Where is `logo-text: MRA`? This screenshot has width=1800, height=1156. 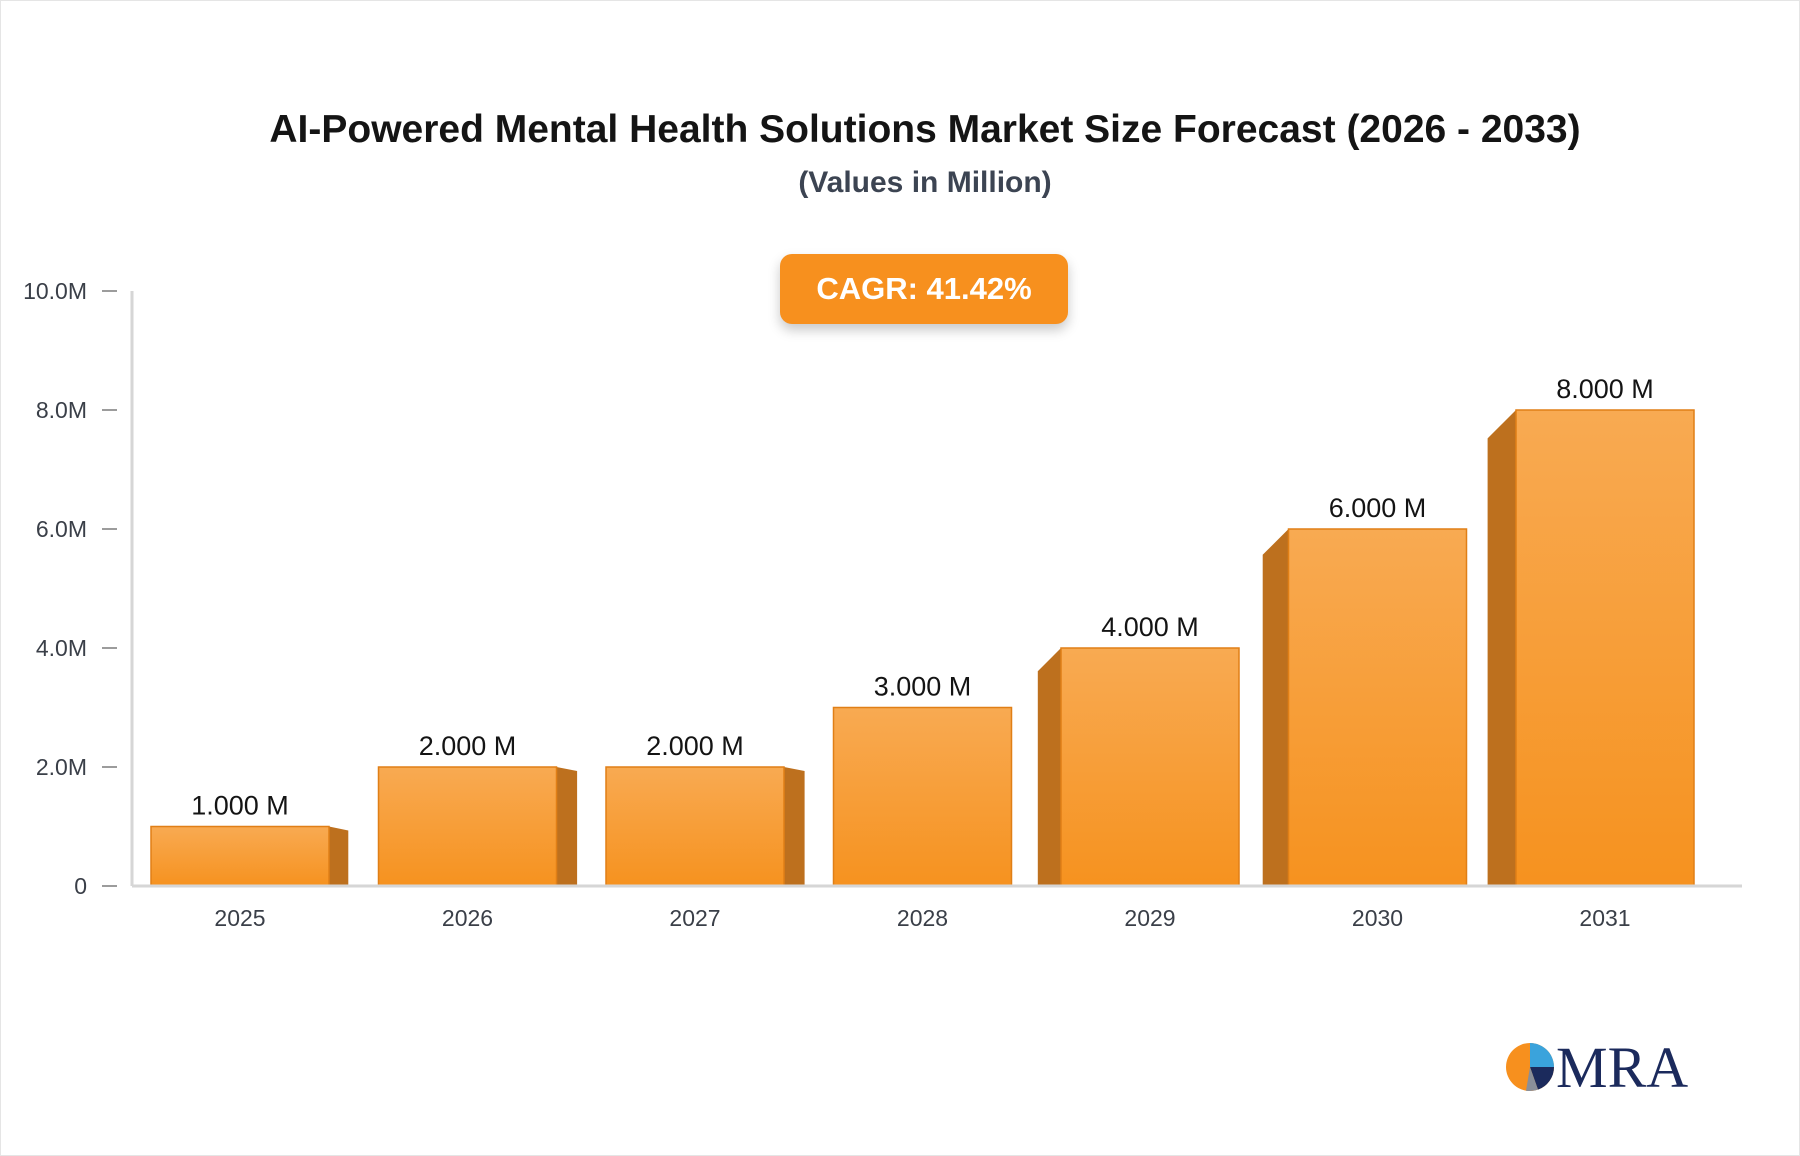
logo-text: MRA is located at coordinates (1622, 1065).